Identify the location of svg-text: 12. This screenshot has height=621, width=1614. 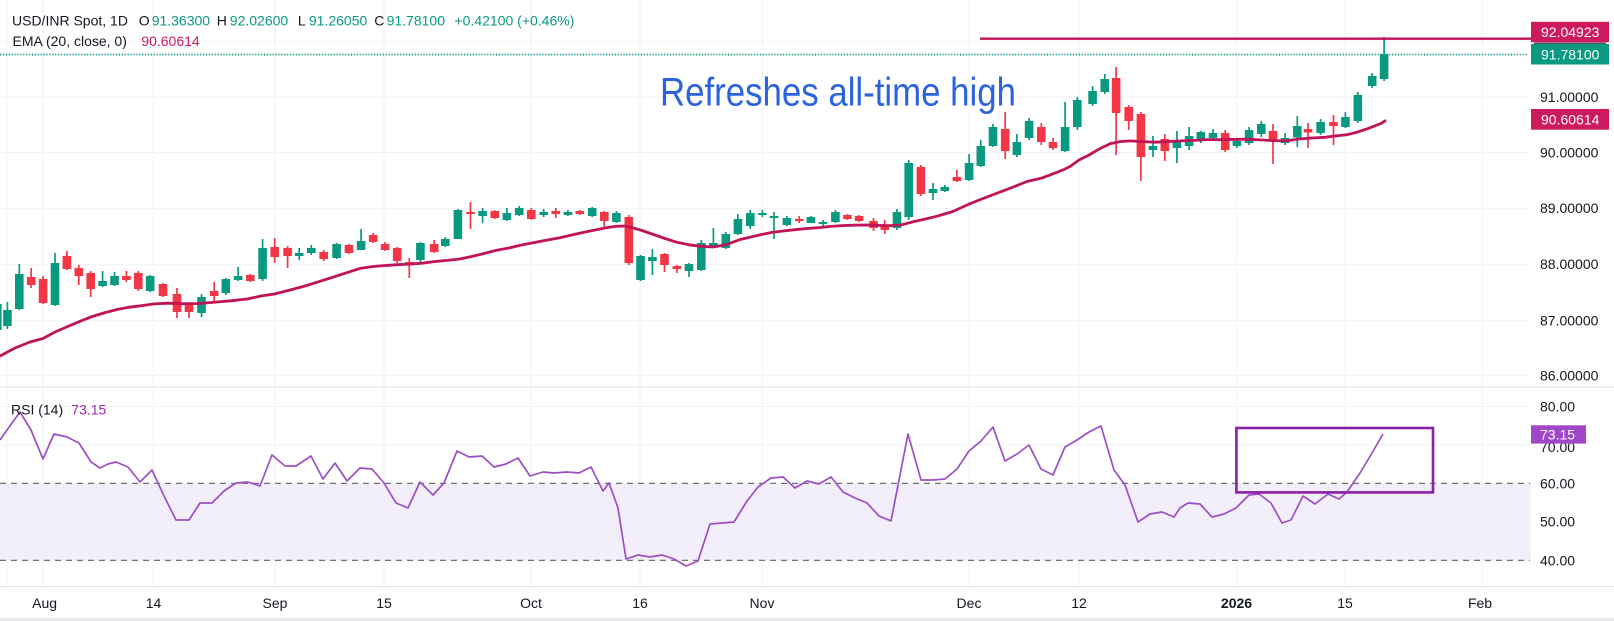
(1079, 603).